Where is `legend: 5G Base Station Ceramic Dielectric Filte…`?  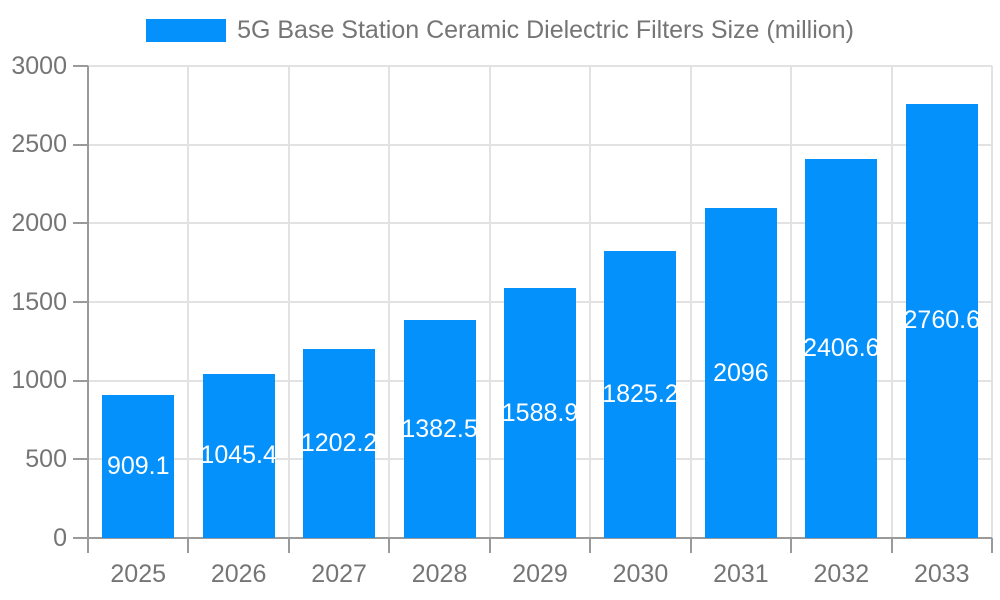
legend: 5G Base Station Ceramic Dielectric Filte… is located at coordinates (500, 30).